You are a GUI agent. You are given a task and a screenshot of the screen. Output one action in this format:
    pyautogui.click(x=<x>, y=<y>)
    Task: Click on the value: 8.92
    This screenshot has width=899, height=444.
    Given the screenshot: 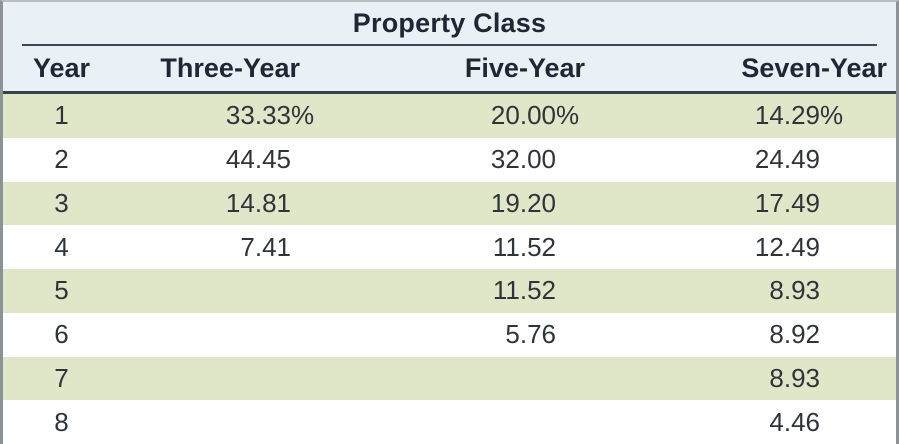 What is the action you would take?
    pyautogui.click(x=794, y=334)
    